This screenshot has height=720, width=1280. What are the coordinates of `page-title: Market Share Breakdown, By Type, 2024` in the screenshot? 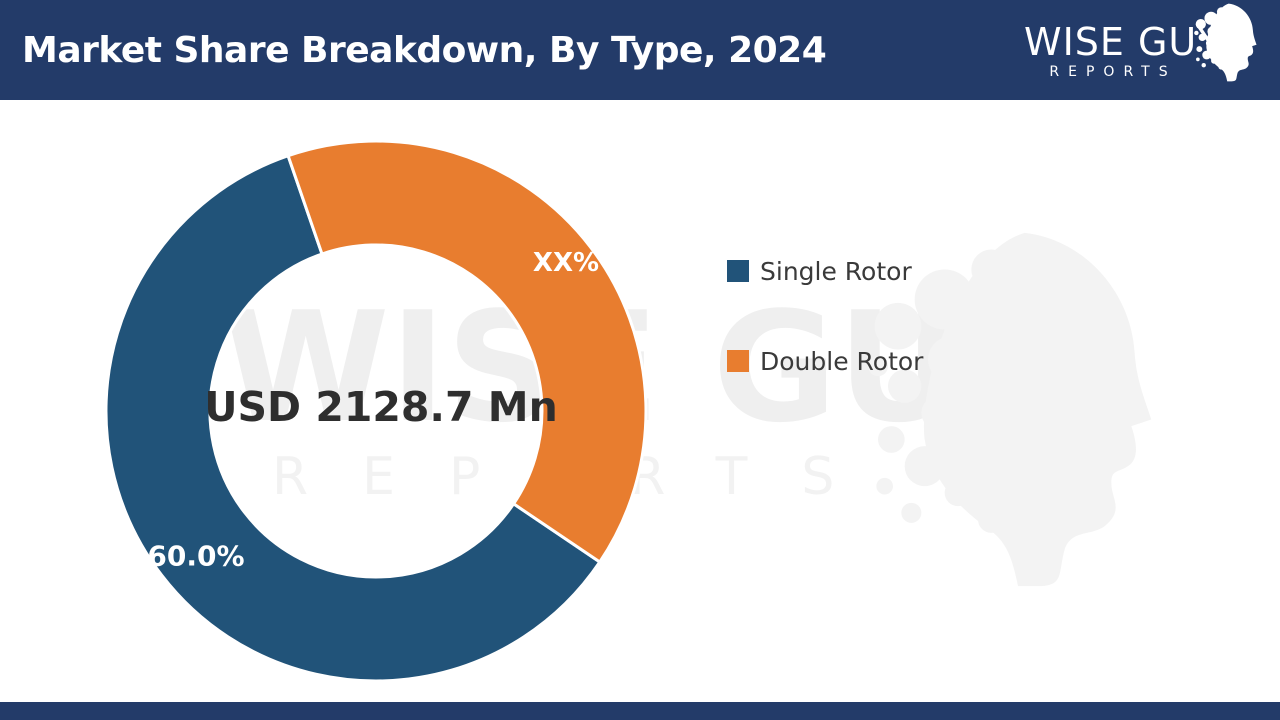 It's located at (424, 50).